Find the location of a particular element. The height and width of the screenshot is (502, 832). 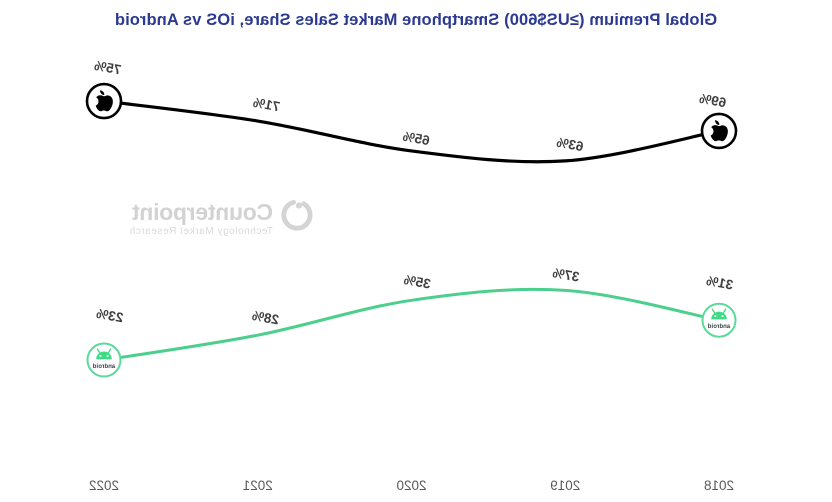

counterpoint-watermark: Counterpoint Technology Market Research is located at coordinates (222, 215).